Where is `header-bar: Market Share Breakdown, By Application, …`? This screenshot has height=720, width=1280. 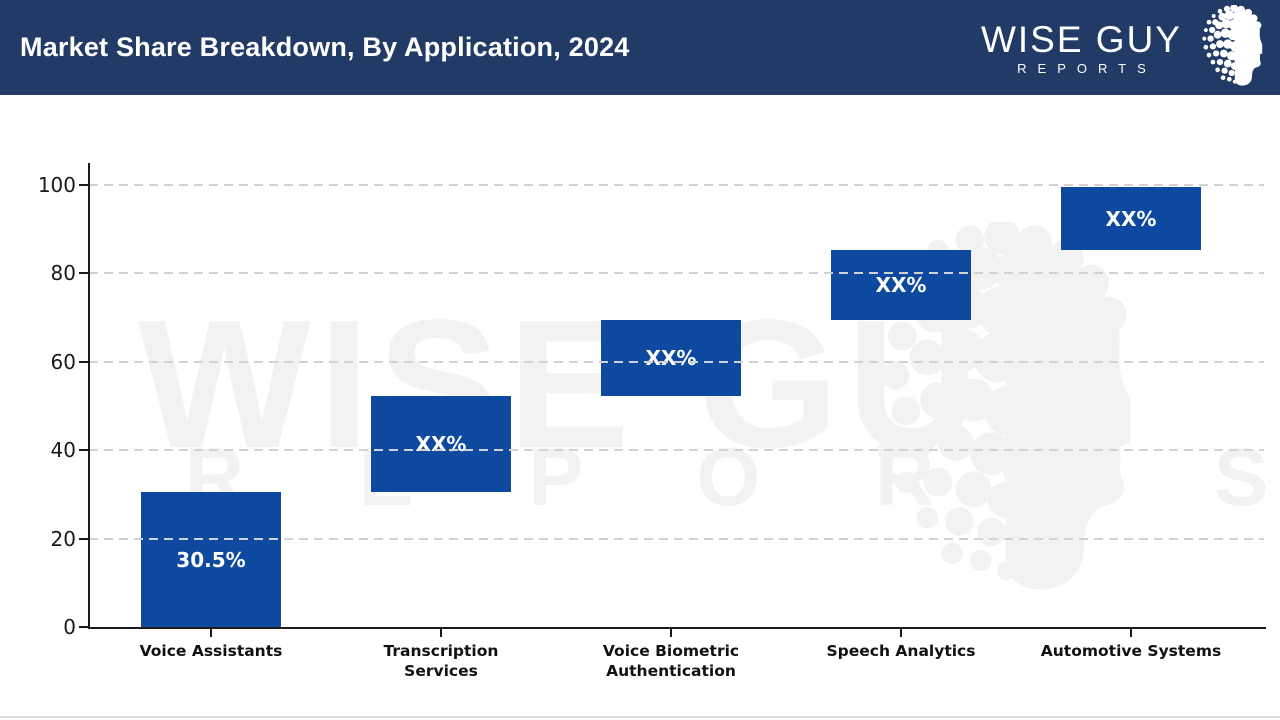 header-bar: Market Share Breakdown, By Application, … is located at coordinates (640, 47).